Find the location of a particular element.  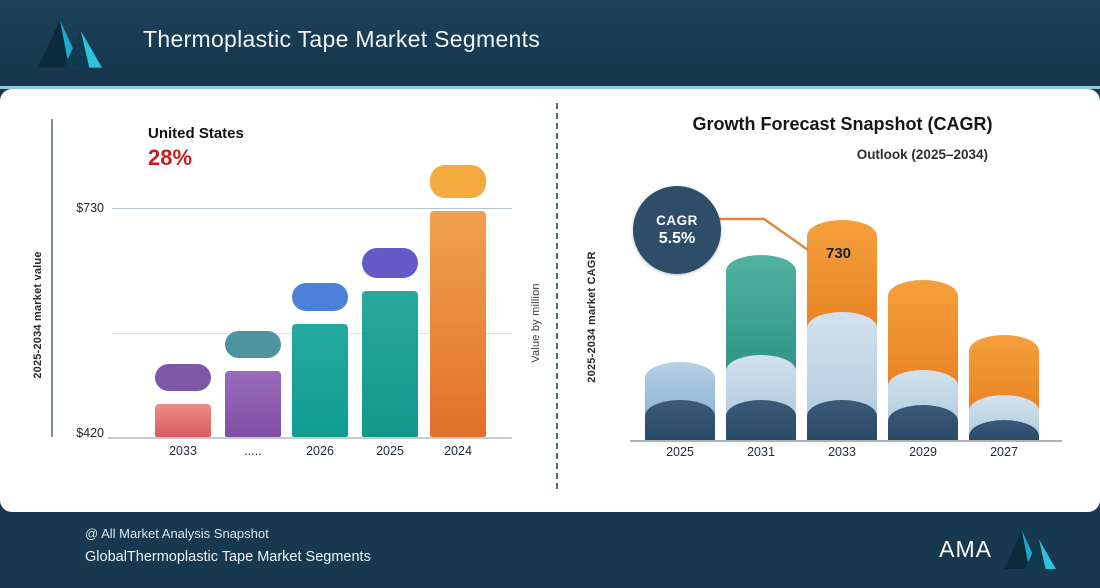

right-x-label: 2033 is located at coordinates (842, 452).